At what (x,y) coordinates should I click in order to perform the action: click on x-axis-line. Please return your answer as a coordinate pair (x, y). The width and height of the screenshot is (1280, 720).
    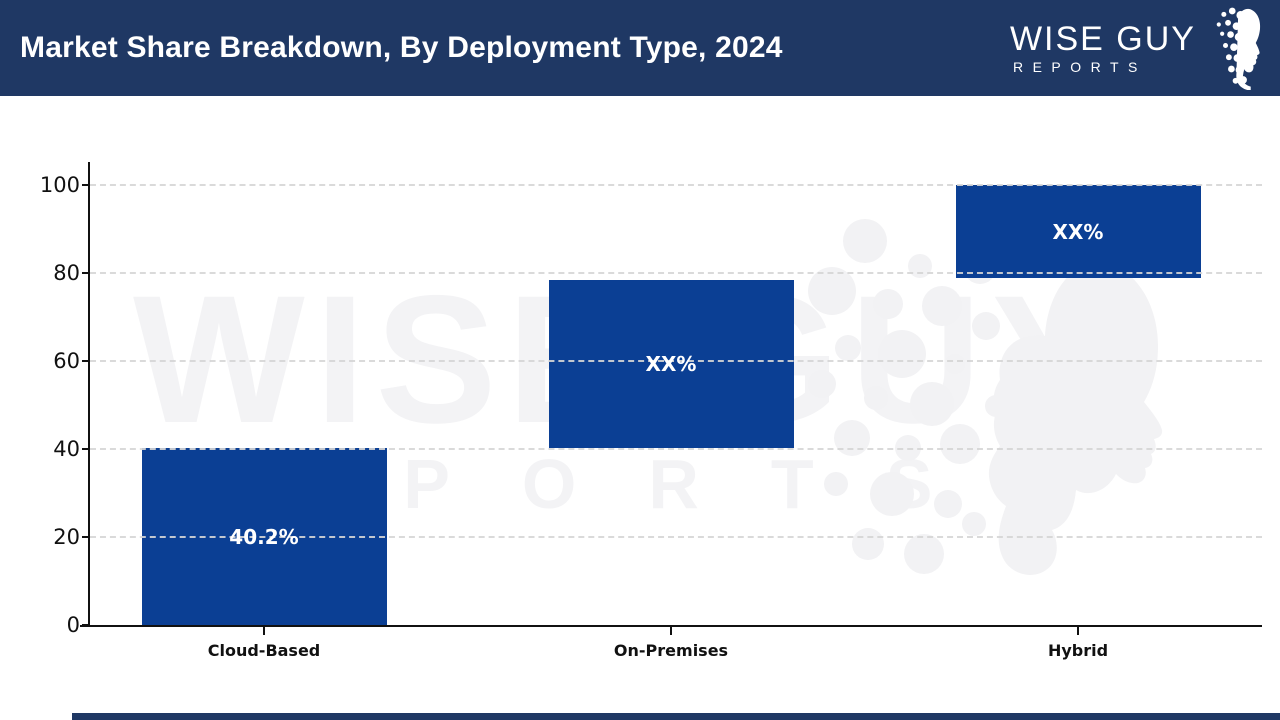
    Looking at the image, I should click on (671, 626).